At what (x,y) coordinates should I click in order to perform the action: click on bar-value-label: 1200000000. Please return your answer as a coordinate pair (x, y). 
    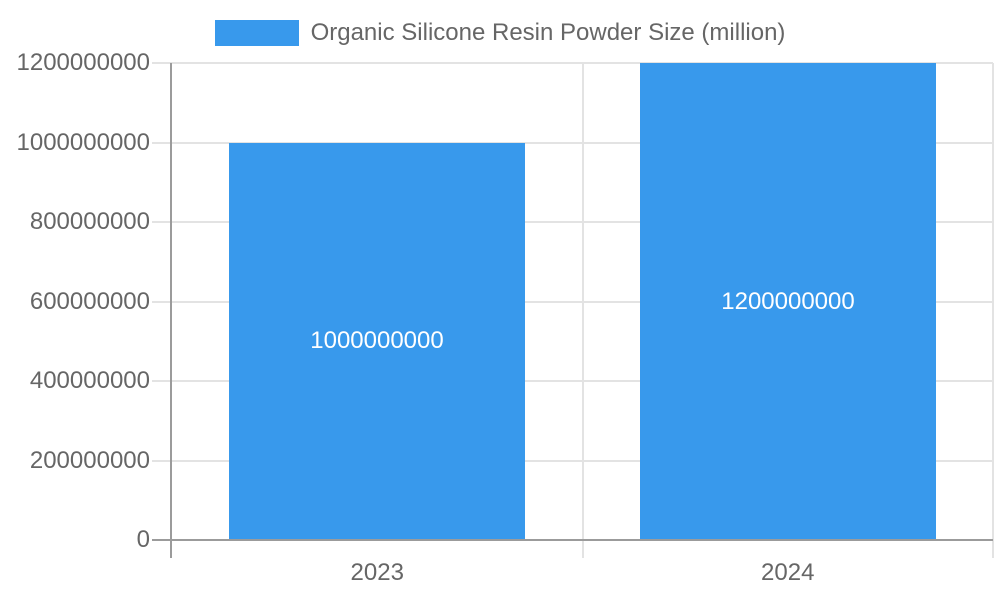
    Looking at the image, I should click on (788, 301).